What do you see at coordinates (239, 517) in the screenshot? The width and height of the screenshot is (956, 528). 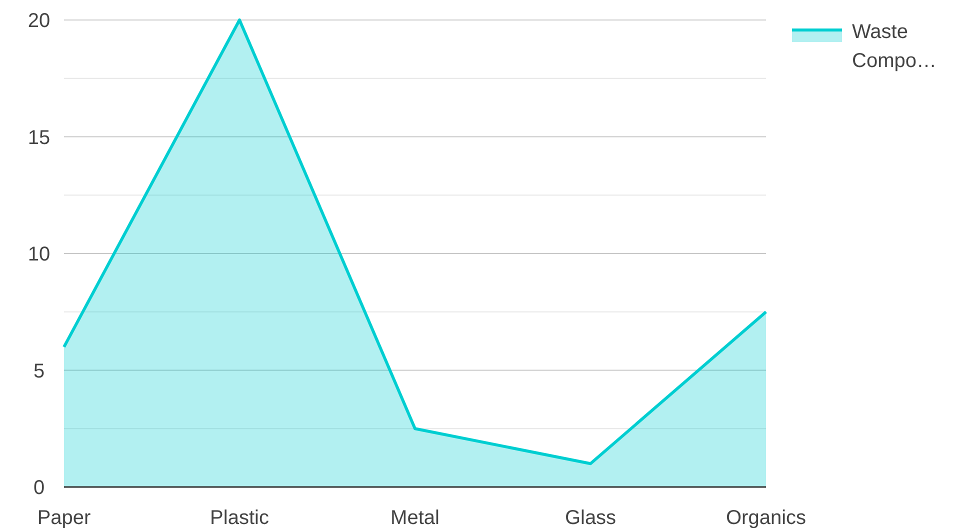 I see `x-tick-label: Plastic` at bounding box center [239, 517].